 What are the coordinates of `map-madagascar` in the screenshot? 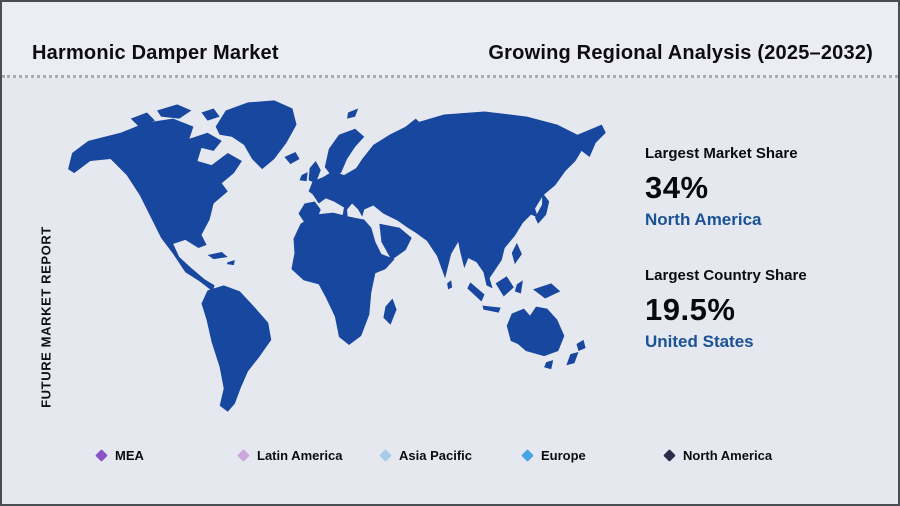 It's located at (390, 311).